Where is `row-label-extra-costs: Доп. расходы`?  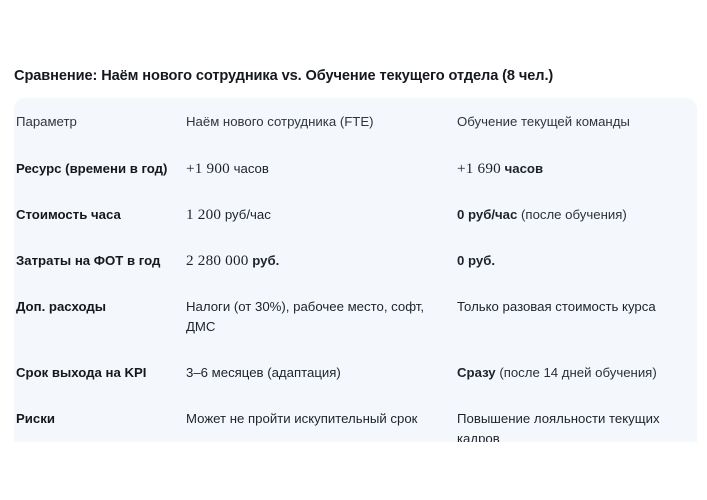
row-label-extra-costs: Доп. расходы is located at coordinates (61, 306).